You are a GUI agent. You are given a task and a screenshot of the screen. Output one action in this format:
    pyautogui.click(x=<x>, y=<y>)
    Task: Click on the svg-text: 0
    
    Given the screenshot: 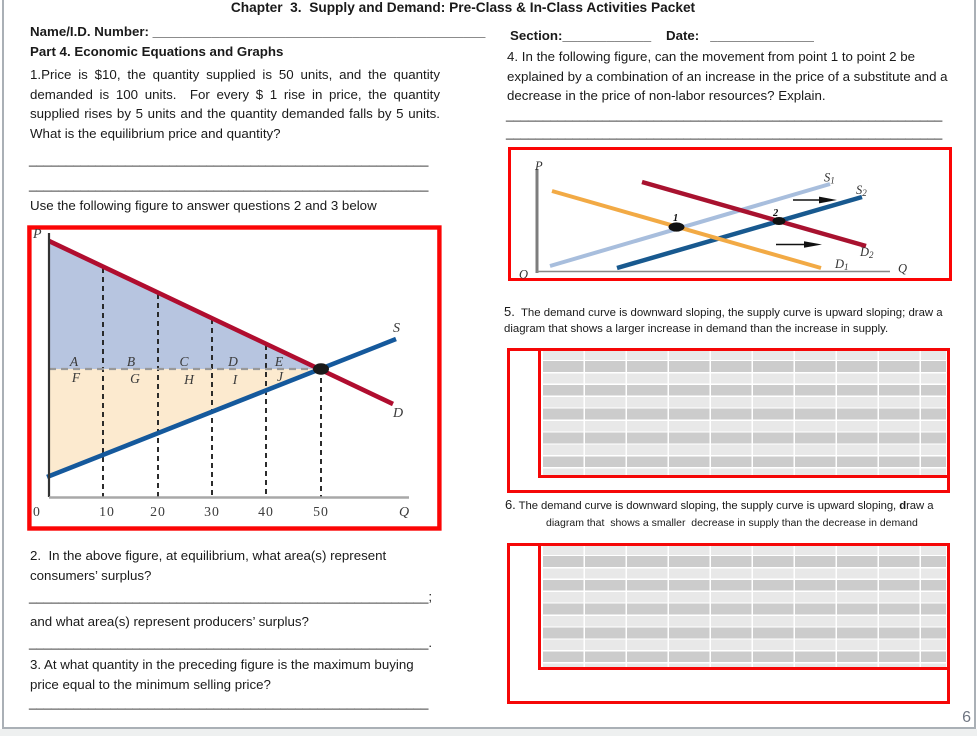 What is the action you would take?
    pyautogui.click(x=37, y=511)
    